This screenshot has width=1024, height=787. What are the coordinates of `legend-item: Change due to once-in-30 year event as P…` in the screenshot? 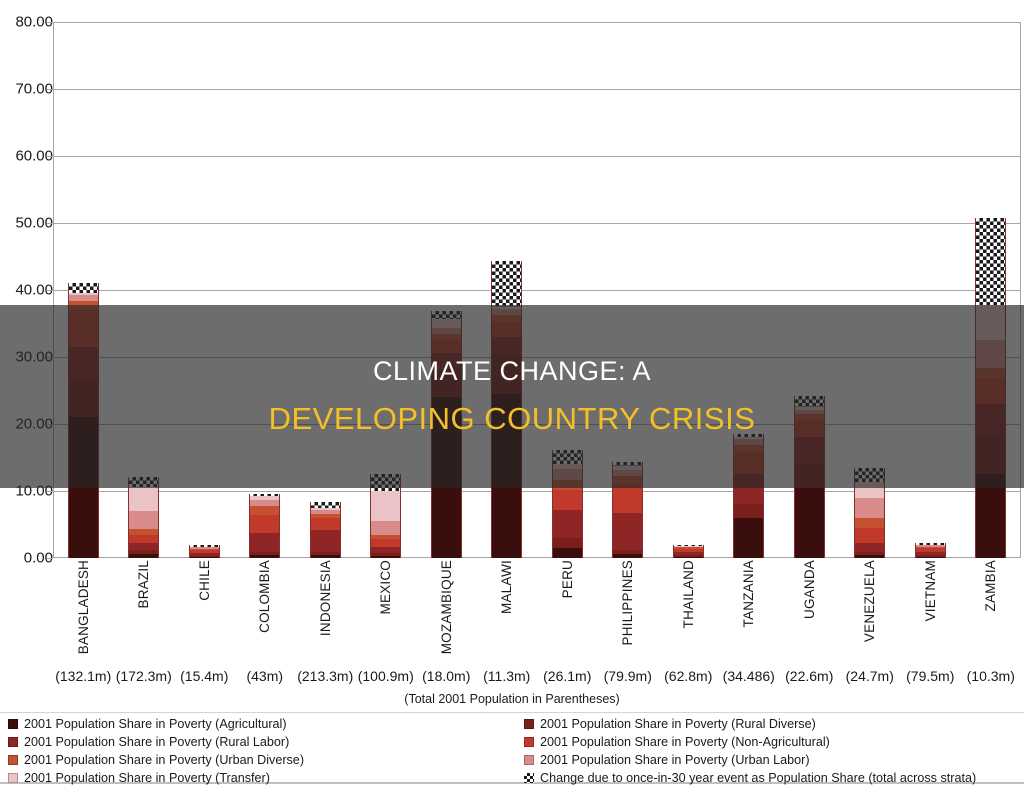 It's located at (774, 778).